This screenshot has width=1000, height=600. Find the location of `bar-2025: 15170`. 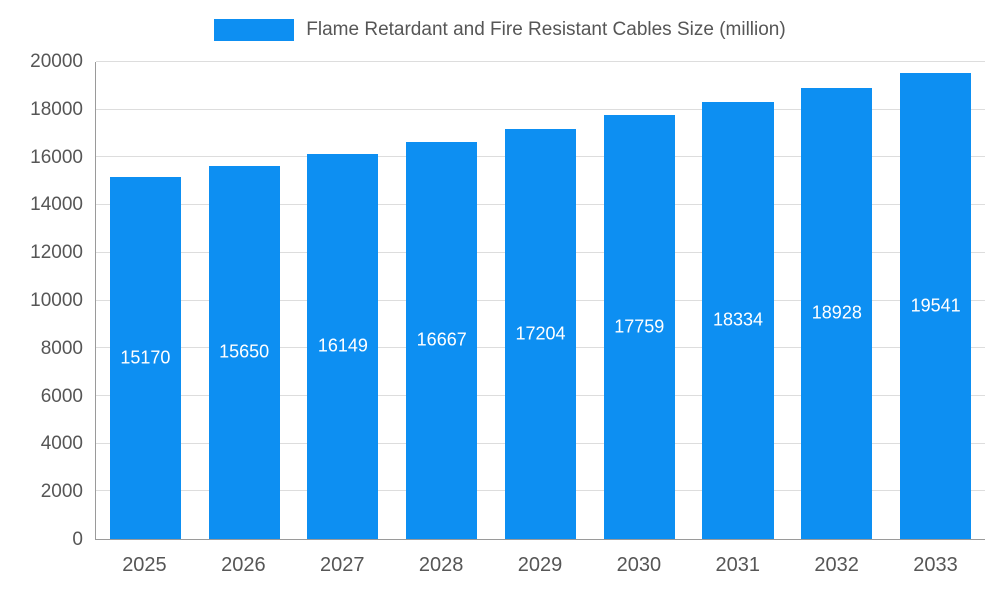

bar-2025: 15170 is located at coordinates (145, 358).